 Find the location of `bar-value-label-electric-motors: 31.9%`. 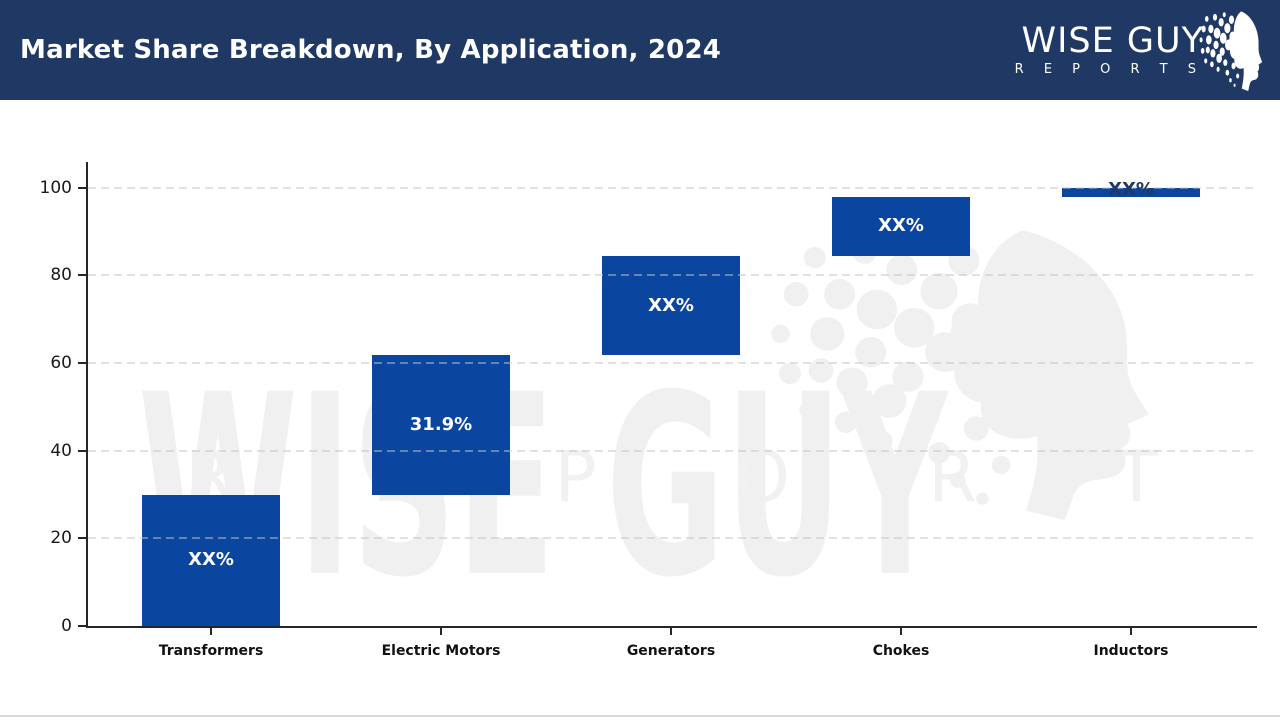

bar-value-label-electric-motors: 31.9% is located at coordinates (441, 425).